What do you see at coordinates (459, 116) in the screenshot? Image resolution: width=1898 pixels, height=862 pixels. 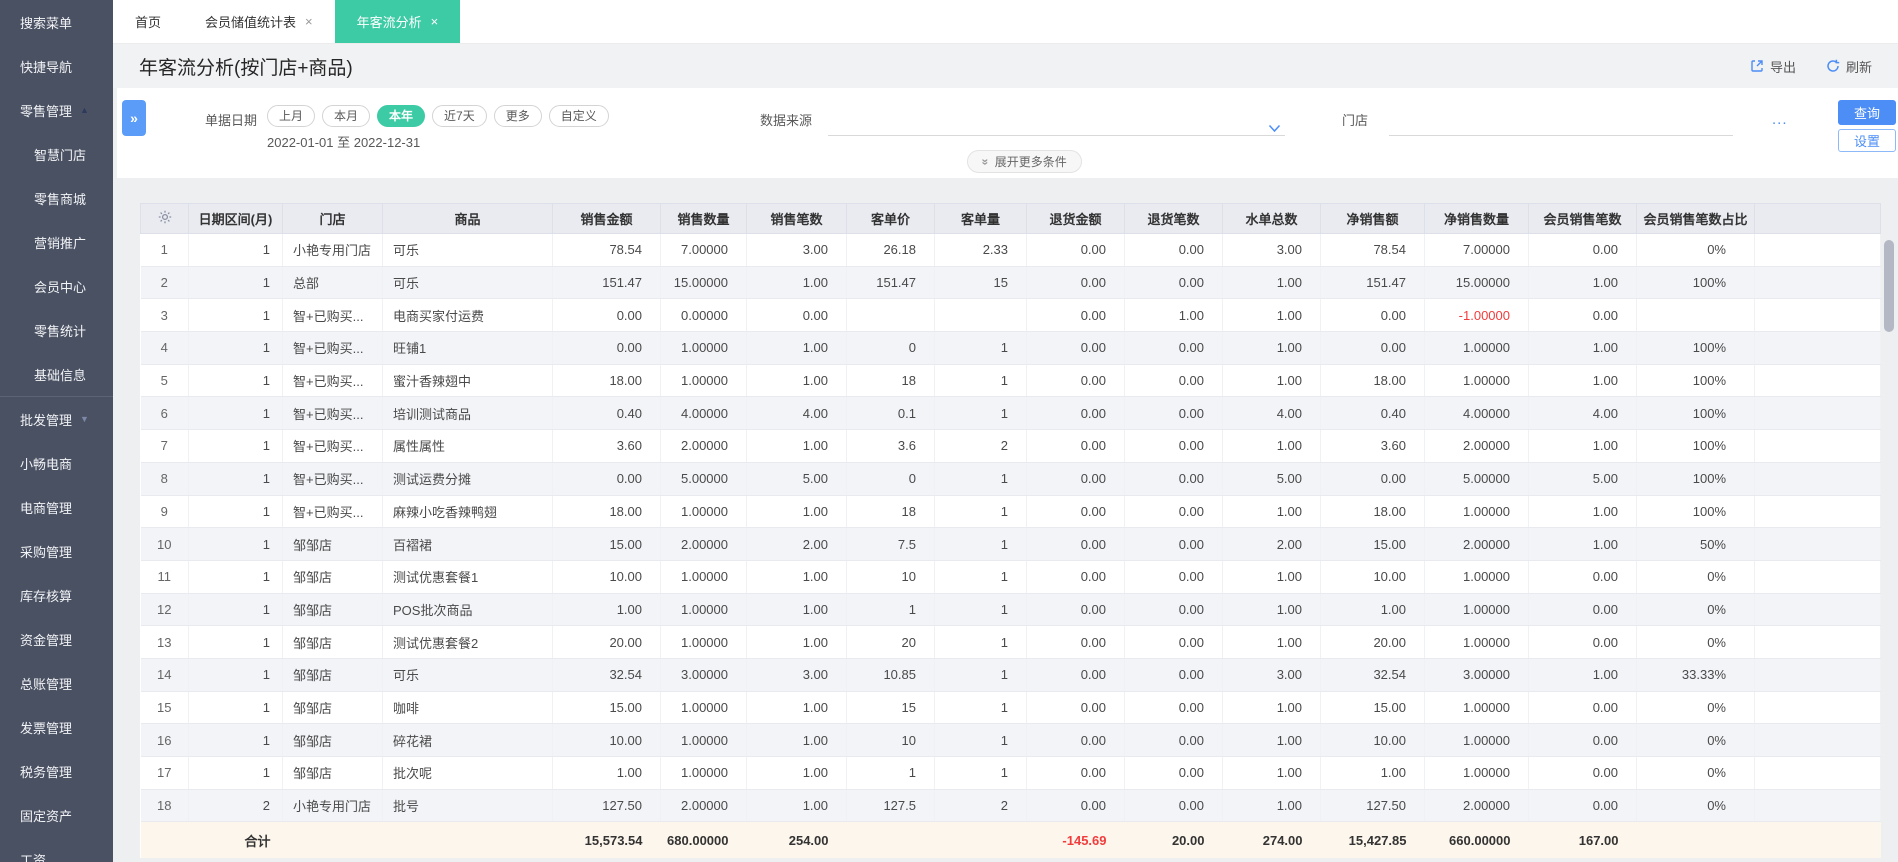 I see `date-preset-pill: 近7天` at bounding box center [459, 116].